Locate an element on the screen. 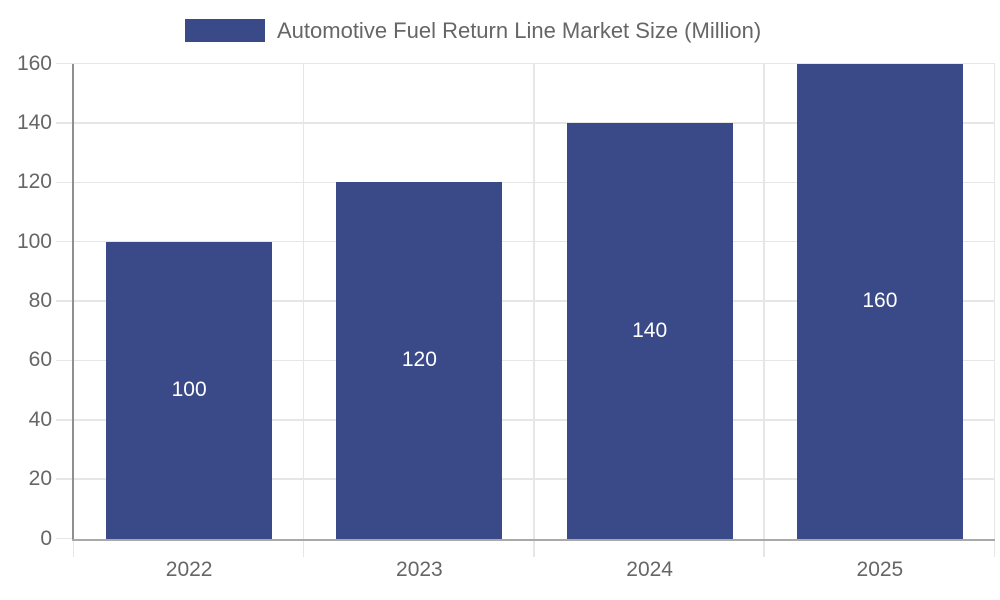 The width and height of the screenshot is (1000, 600). bar-2025 is located at coordinates (879, 301).